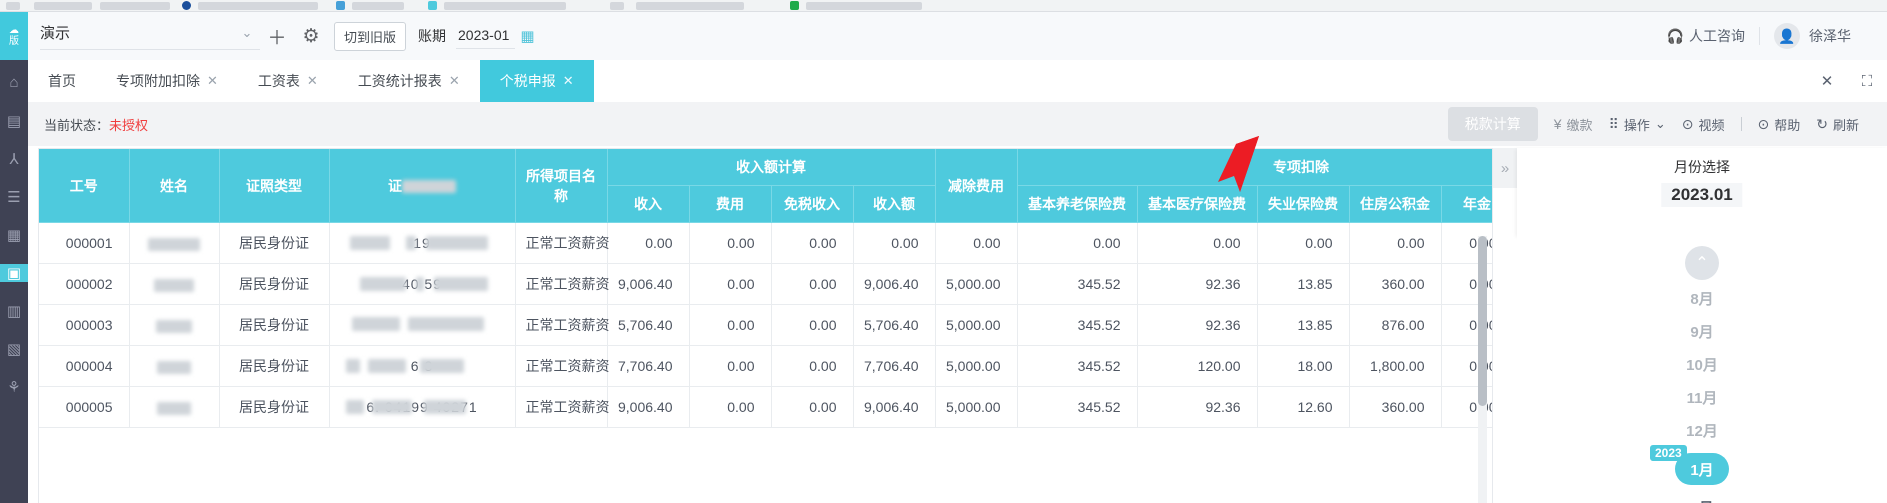  Describe the element at coordinates (14, 30) in the screenshot. I see `cloud-icon: ☁` at that location.